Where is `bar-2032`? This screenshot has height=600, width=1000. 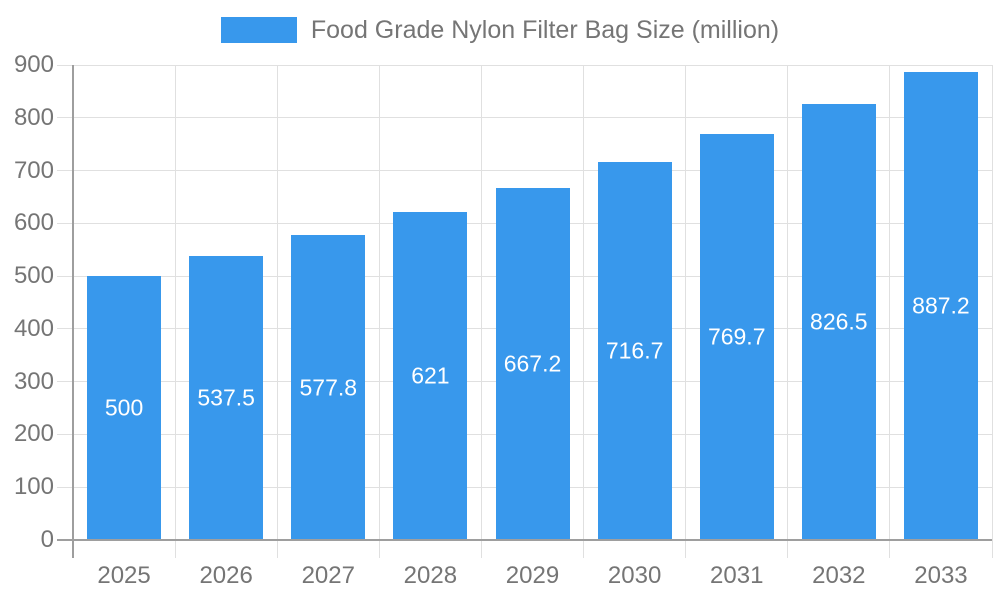
bar-2032 is located at coordinates (838, 321).